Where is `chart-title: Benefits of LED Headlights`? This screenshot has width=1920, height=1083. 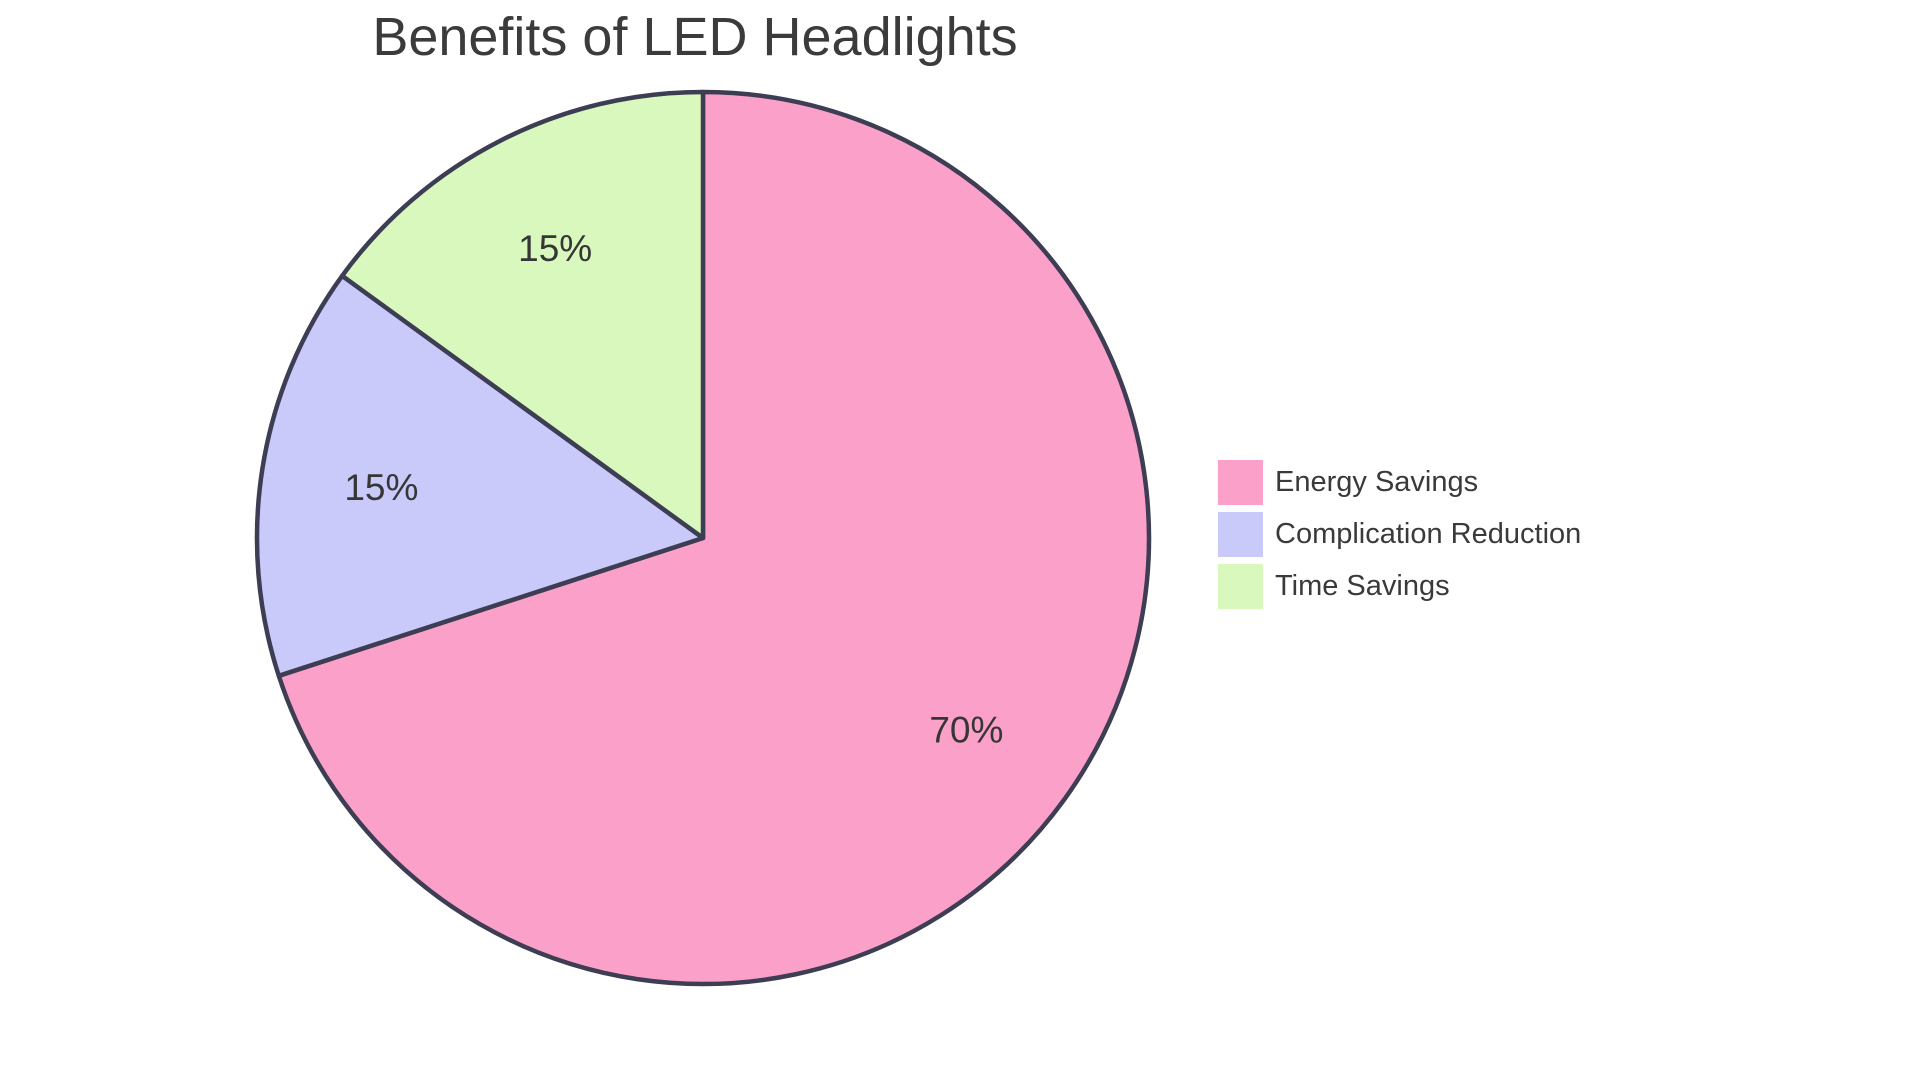
chart-title: Benefits of LED Headlights is located at coordinates (695, 37).